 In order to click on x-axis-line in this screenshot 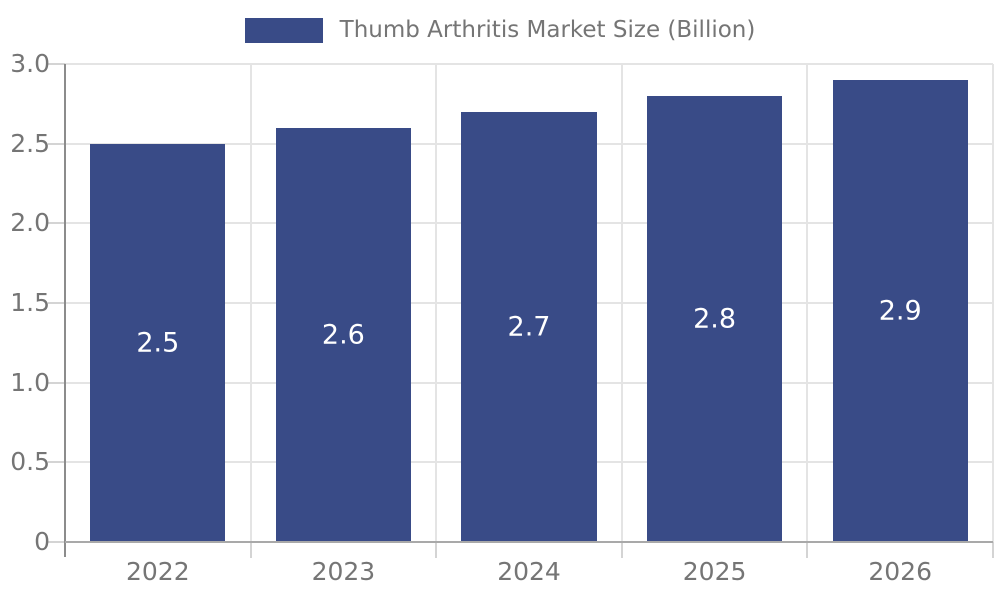, I will do `click(529, 542)`.